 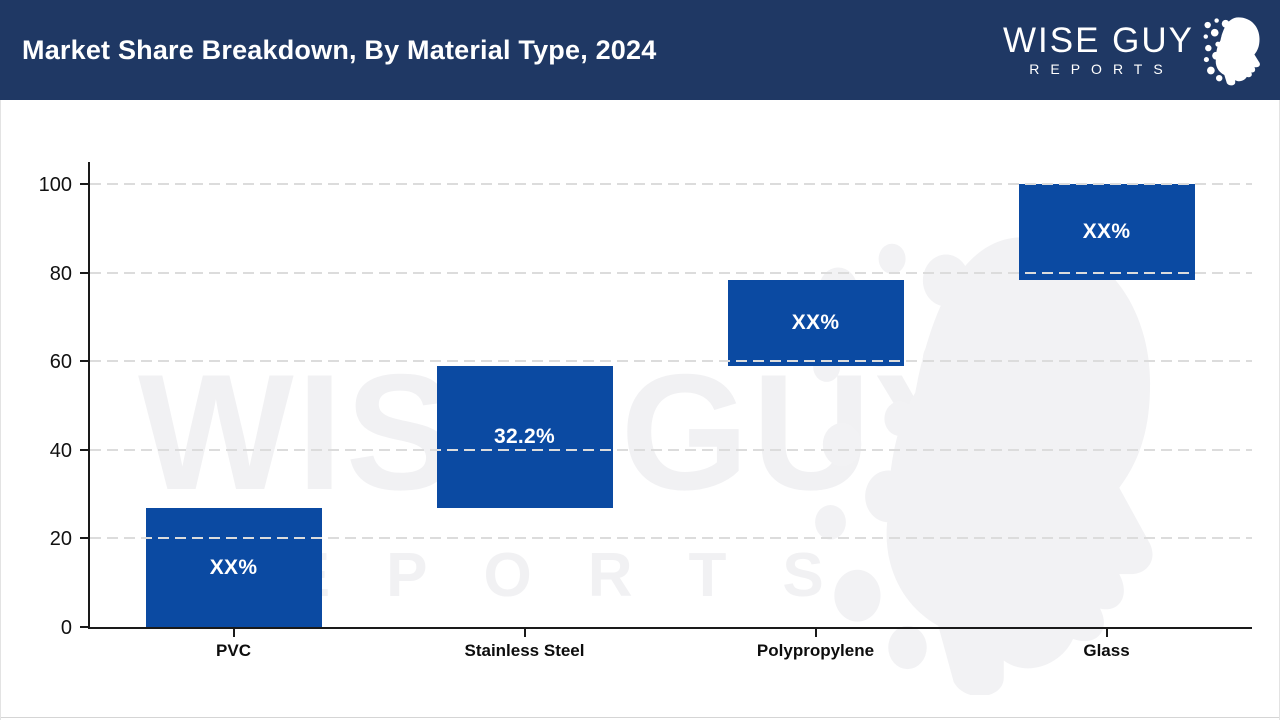 I want to click on page-left-border, so click(x=0, y=410).